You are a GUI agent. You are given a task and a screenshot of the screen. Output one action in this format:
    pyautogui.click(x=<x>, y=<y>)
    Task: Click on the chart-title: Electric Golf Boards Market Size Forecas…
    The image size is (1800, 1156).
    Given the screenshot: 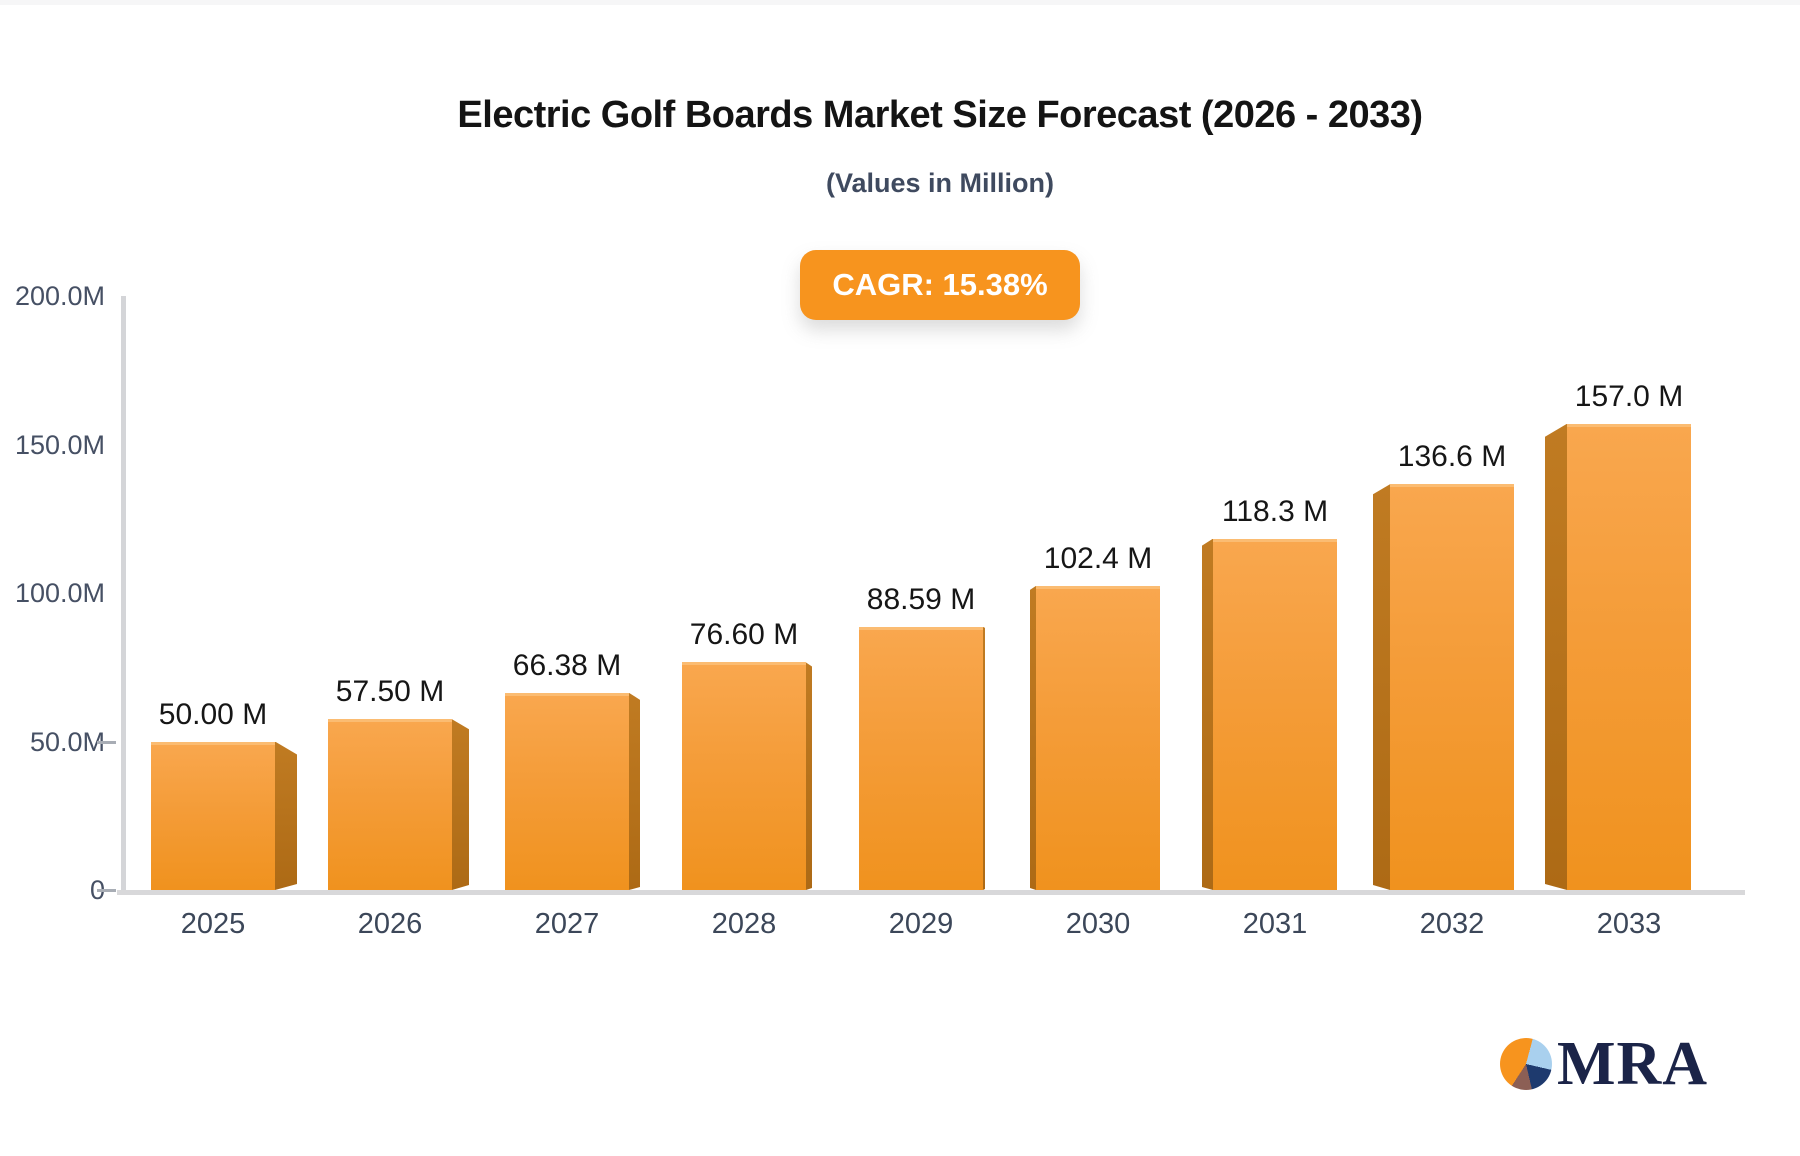 What is the action you would take?
    pyautogui.click(x=940, y=115)
    